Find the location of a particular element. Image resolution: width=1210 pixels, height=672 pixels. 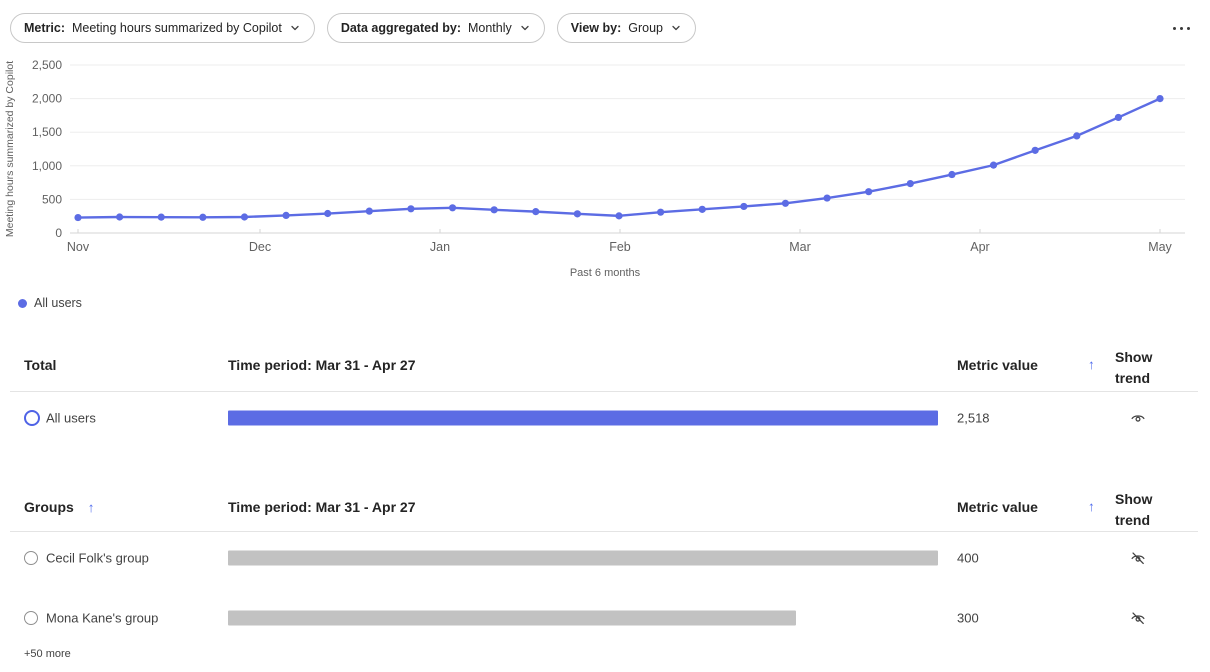

svg-text: 2,500 is located at coordinates (47, 65).